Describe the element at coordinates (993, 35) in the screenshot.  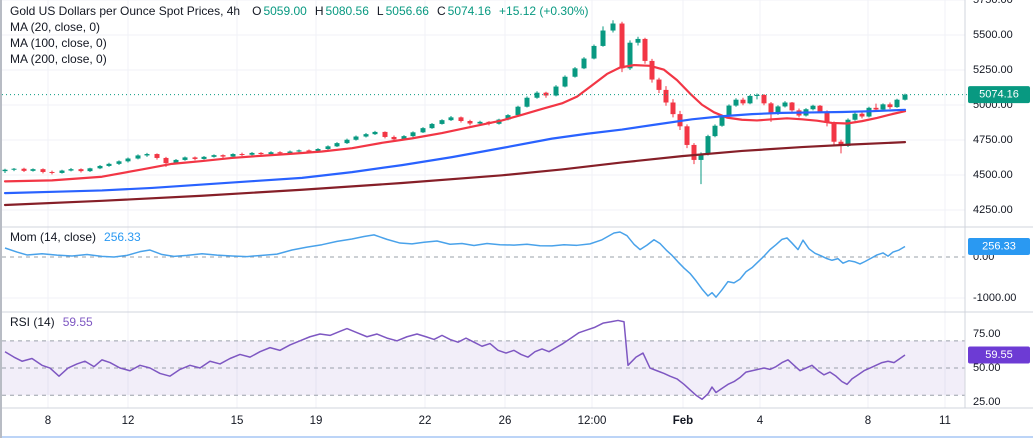
I see `price-axis-label: 5500.00` at that location.